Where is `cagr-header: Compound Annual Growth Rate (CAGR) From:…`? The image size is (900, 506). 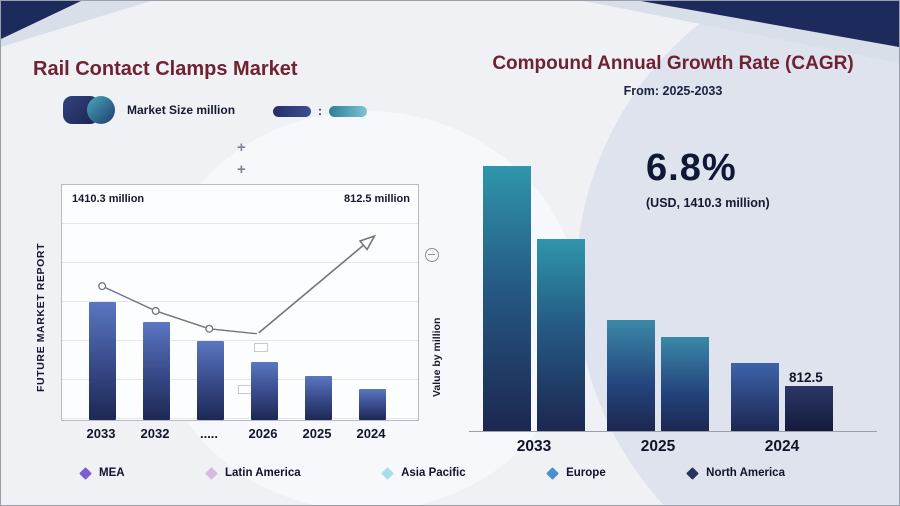
cagr-header: Compound Annual Growth Rate (CAGR) From:… is located at coordinates (673, 75).